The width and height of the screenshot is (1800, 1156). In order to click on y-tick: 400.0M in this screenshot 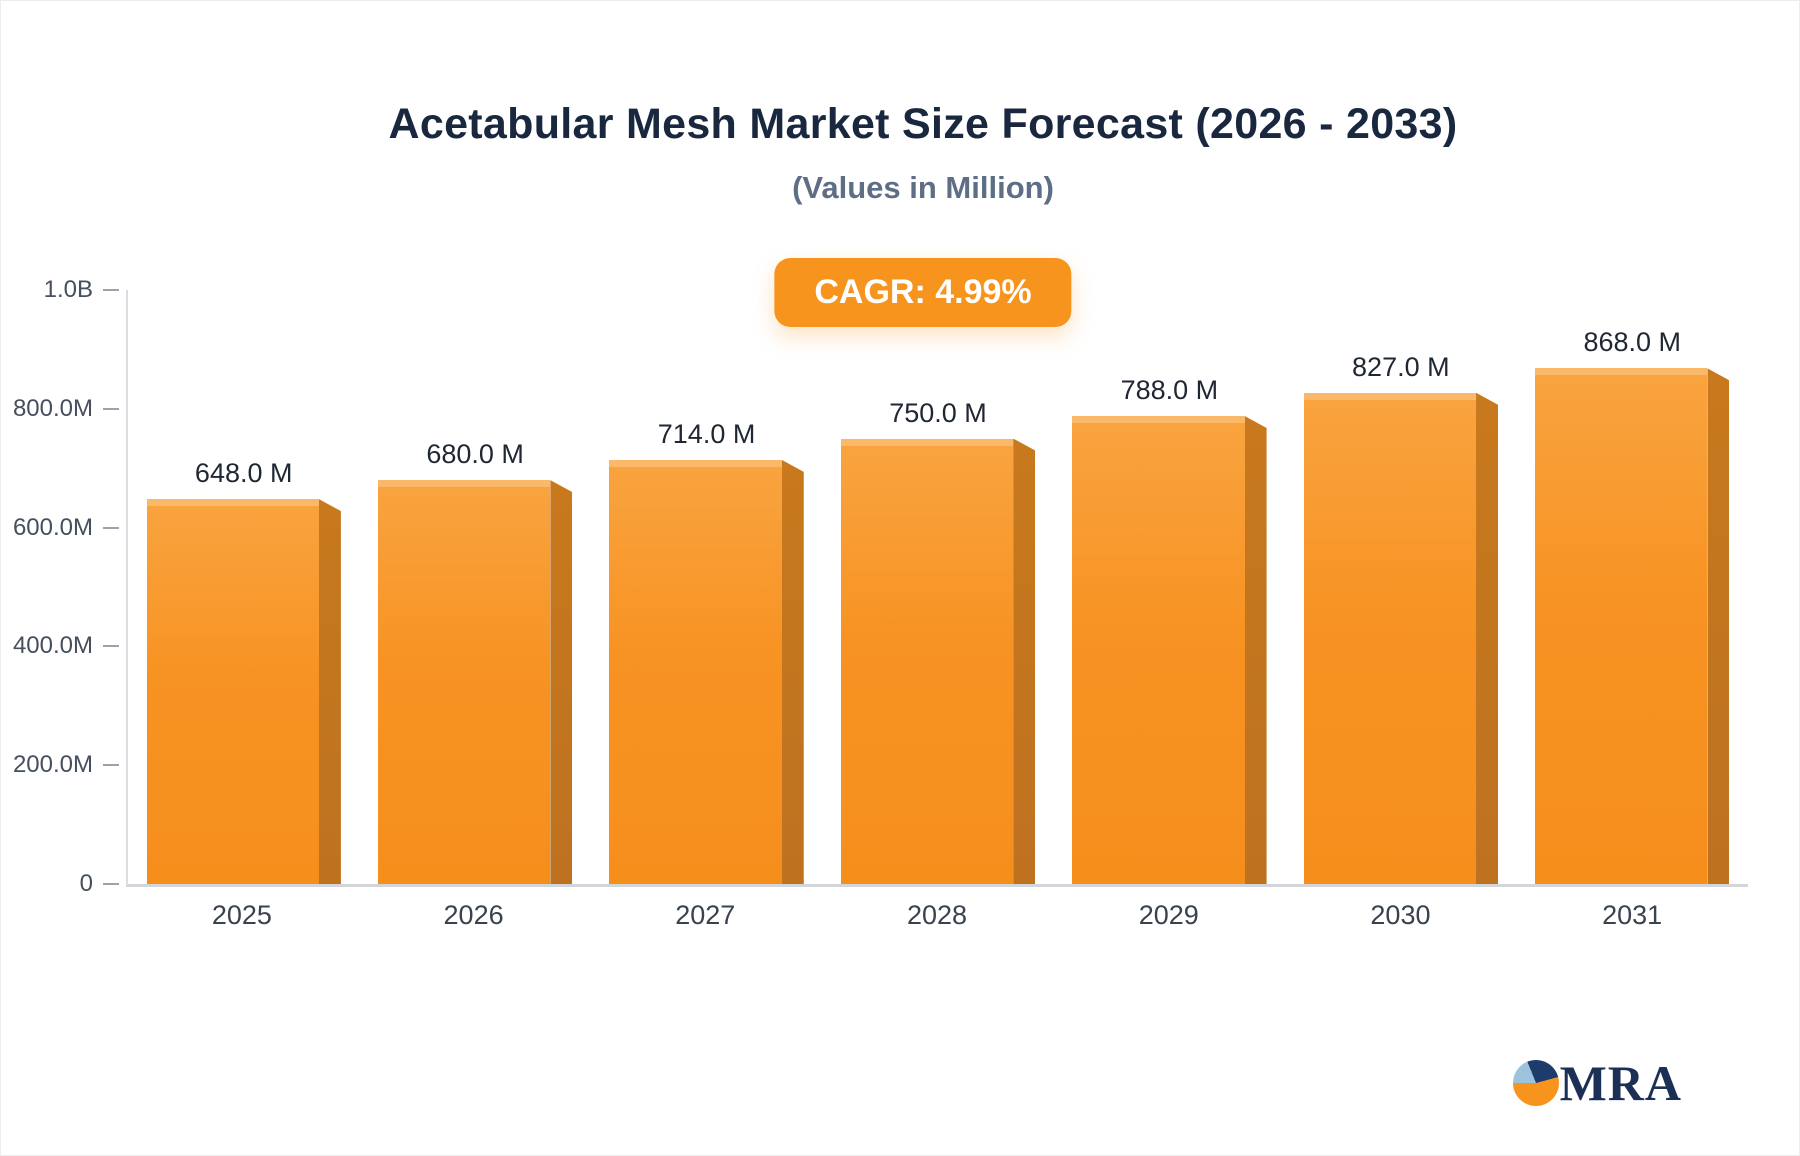, I will do `click(66, 646)`.